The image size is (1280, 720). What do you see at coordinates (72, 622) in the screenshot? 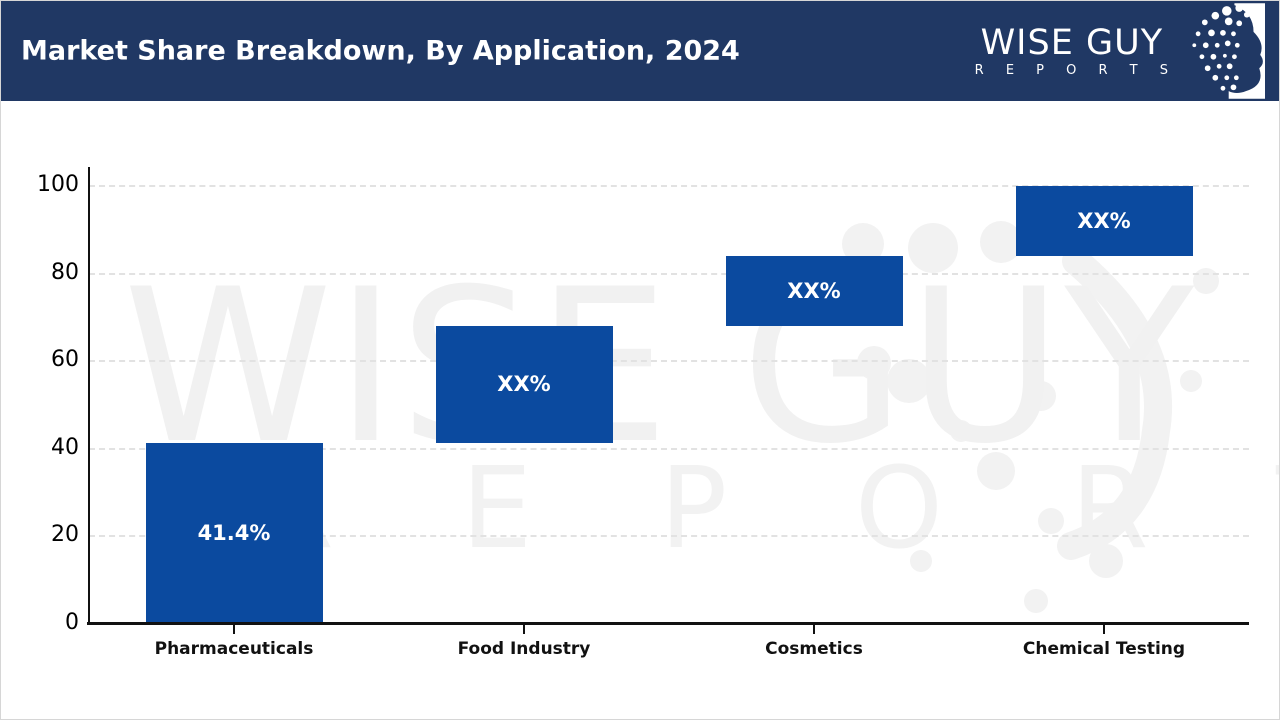
I see `y-tick-label: 0` at bounding box center [72, 622].